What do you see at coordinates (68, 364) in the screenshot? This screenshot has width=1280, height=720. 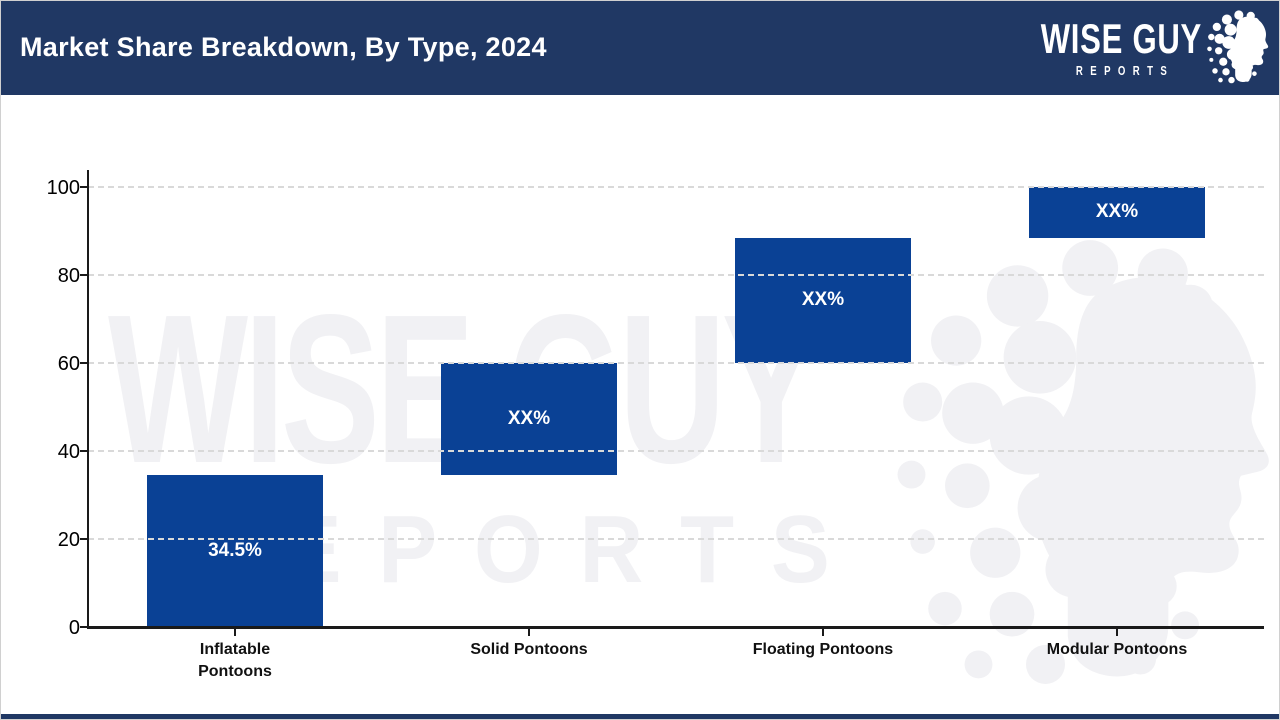 I see `y-tick-label: 60` at bounding box center [68, 364].